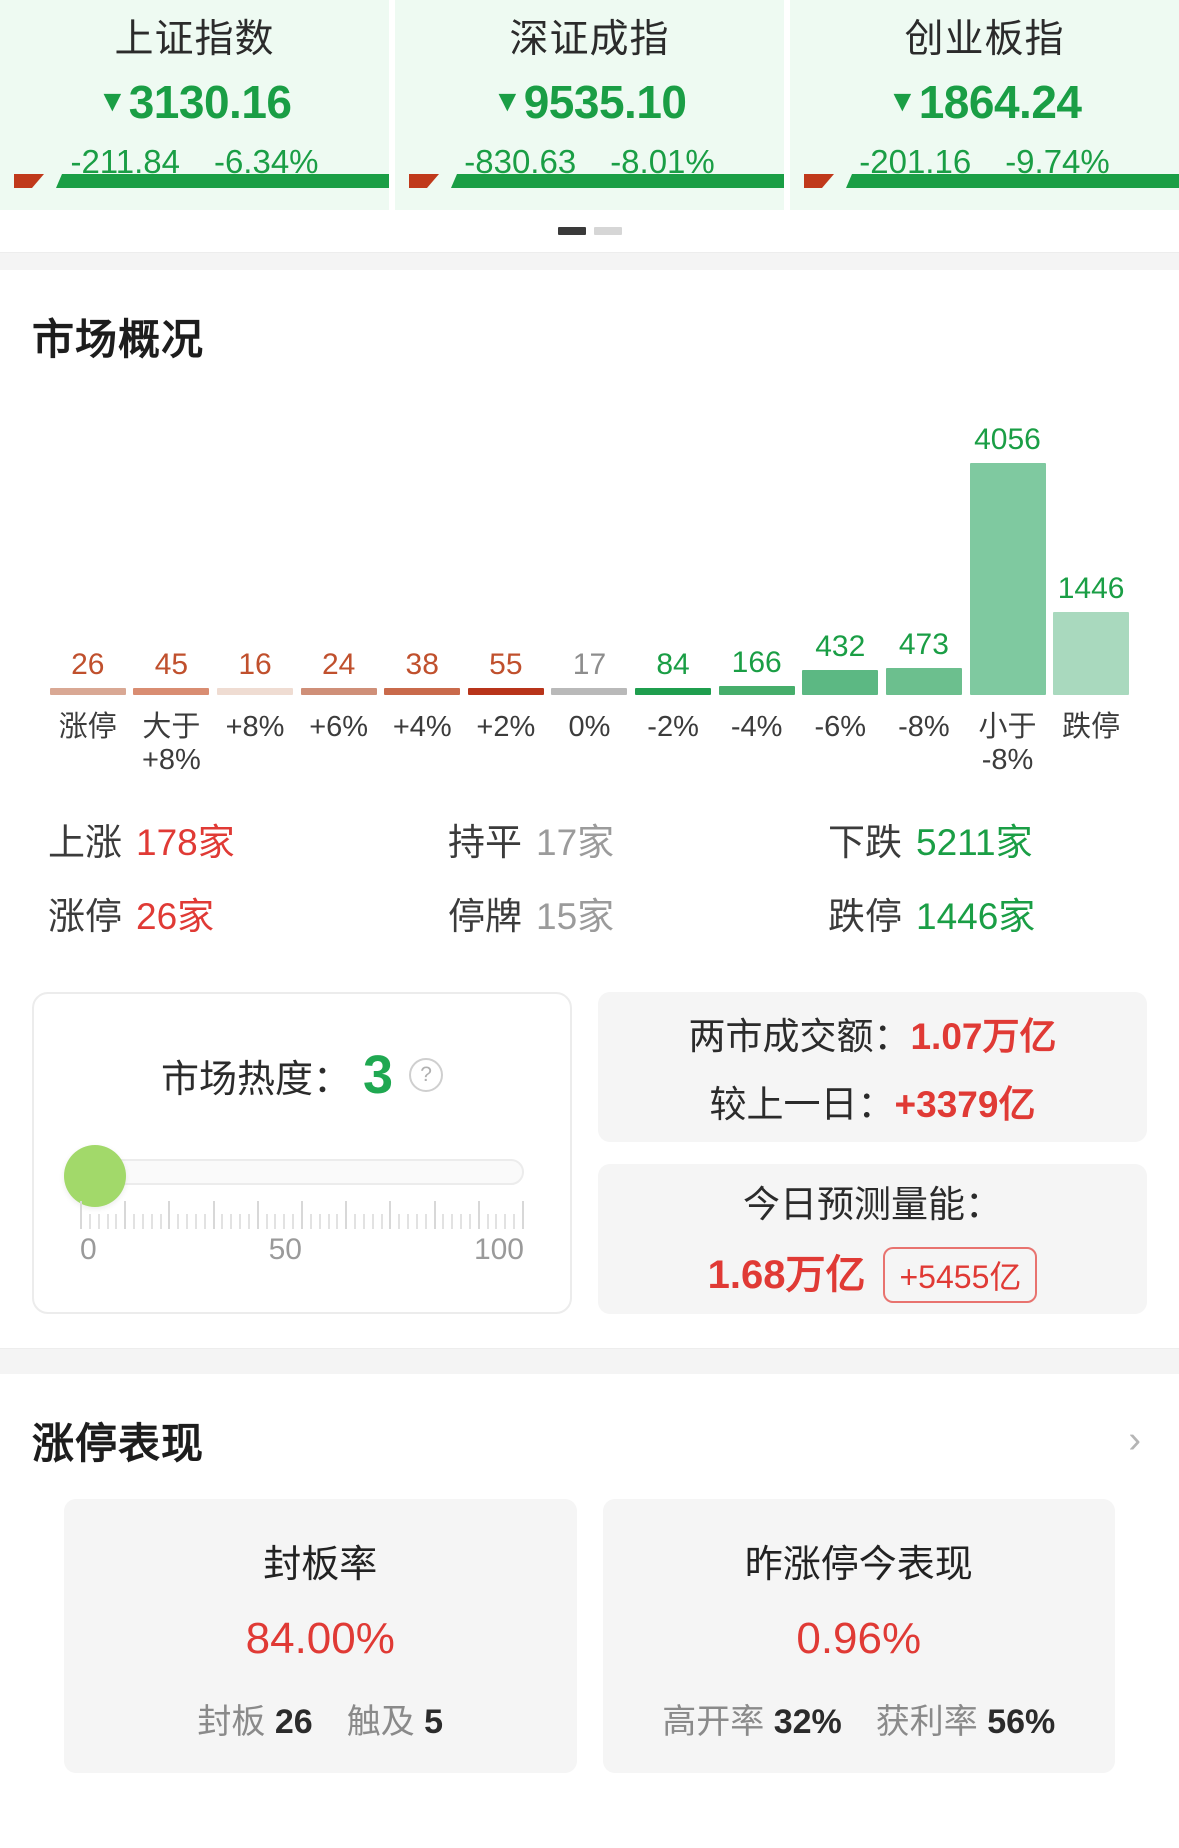 The width and height of the screenshot is (1179, 1848). I want to click on index-price: 9535.10, so click(605, 101).